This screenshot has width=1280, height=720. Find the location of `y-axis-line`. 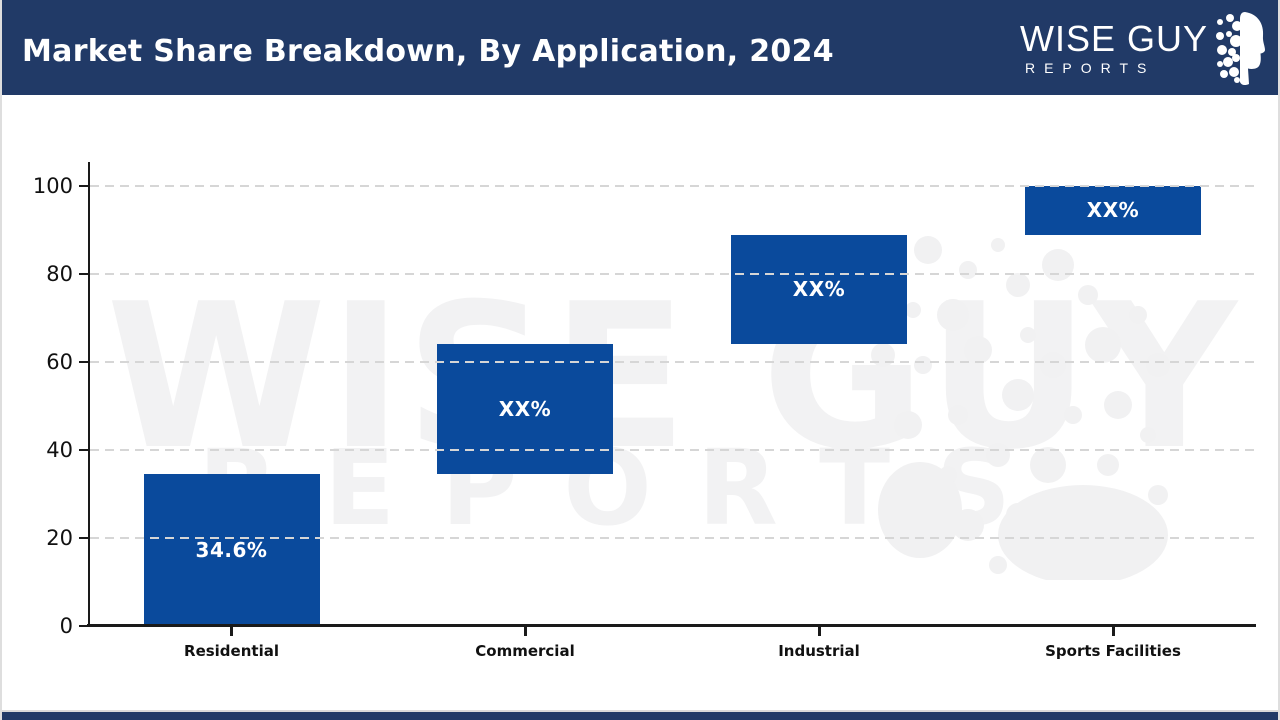

y-axis-line is located at coordinates (89, 394).